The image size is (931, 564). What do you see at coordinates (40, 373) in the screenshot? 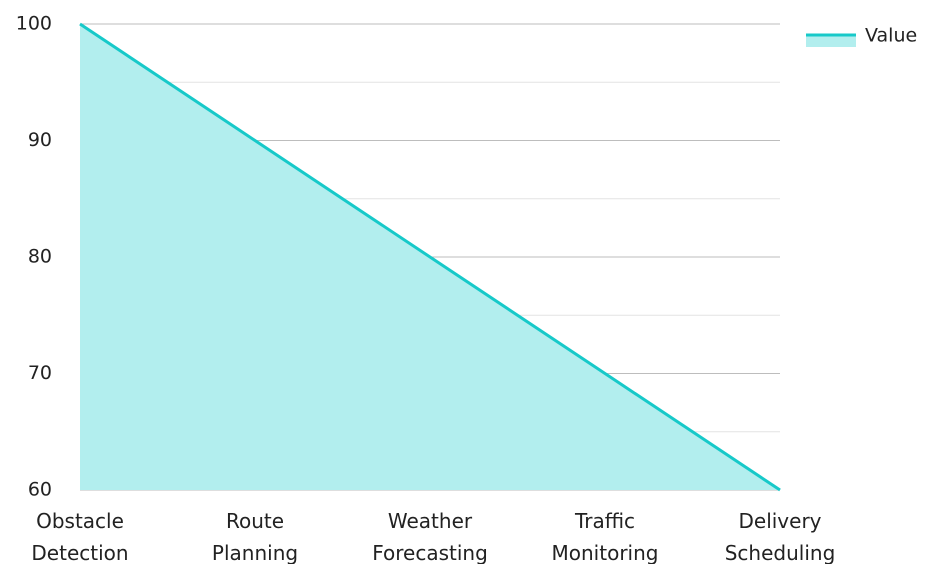
I see `y-tick-label: 70` at bounding box center [40, 373].